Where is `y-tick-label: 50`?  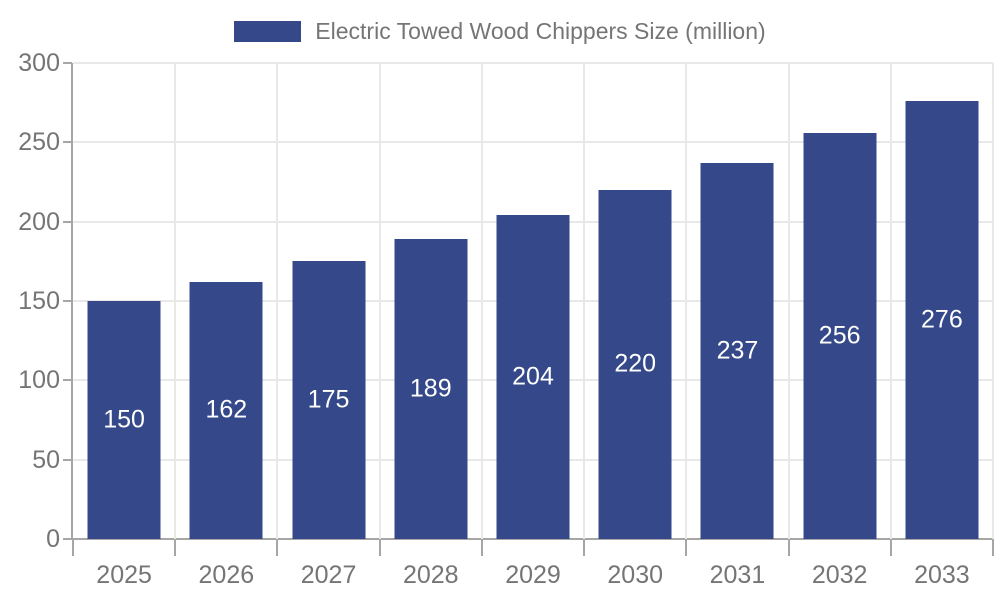 y-tick-label: 50 is located at coordinates (46, 459).